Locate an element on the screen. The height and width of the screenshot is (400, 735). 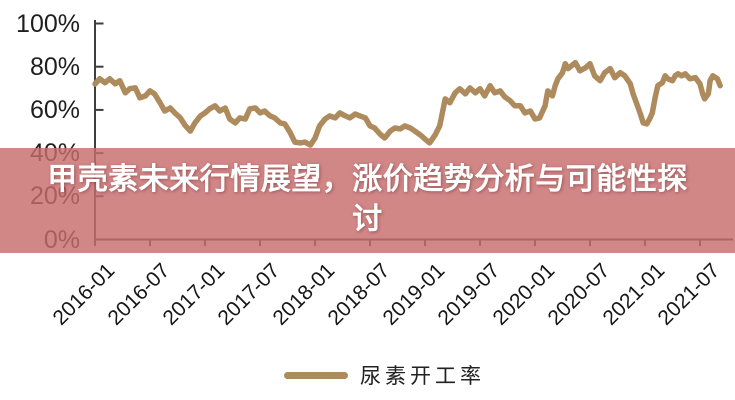
legend: 尿素开工率 is located at coordinates (367, 375).